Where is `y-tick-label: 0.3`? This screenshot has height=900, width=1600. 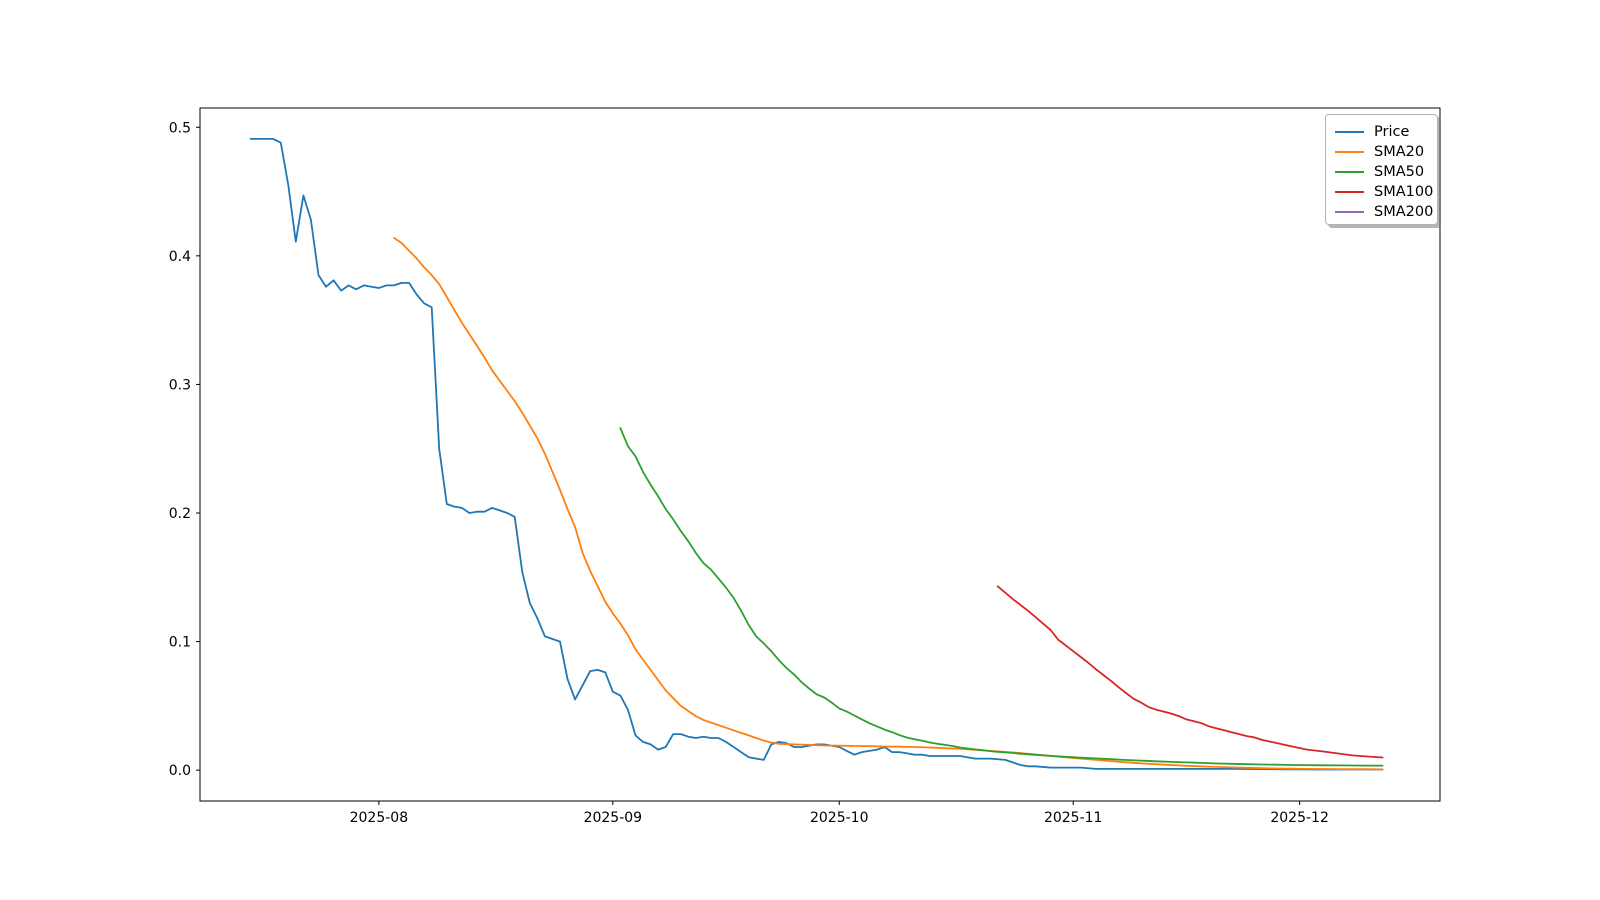 y-tick-label: 0.3 is located at coordinates (180, 385).